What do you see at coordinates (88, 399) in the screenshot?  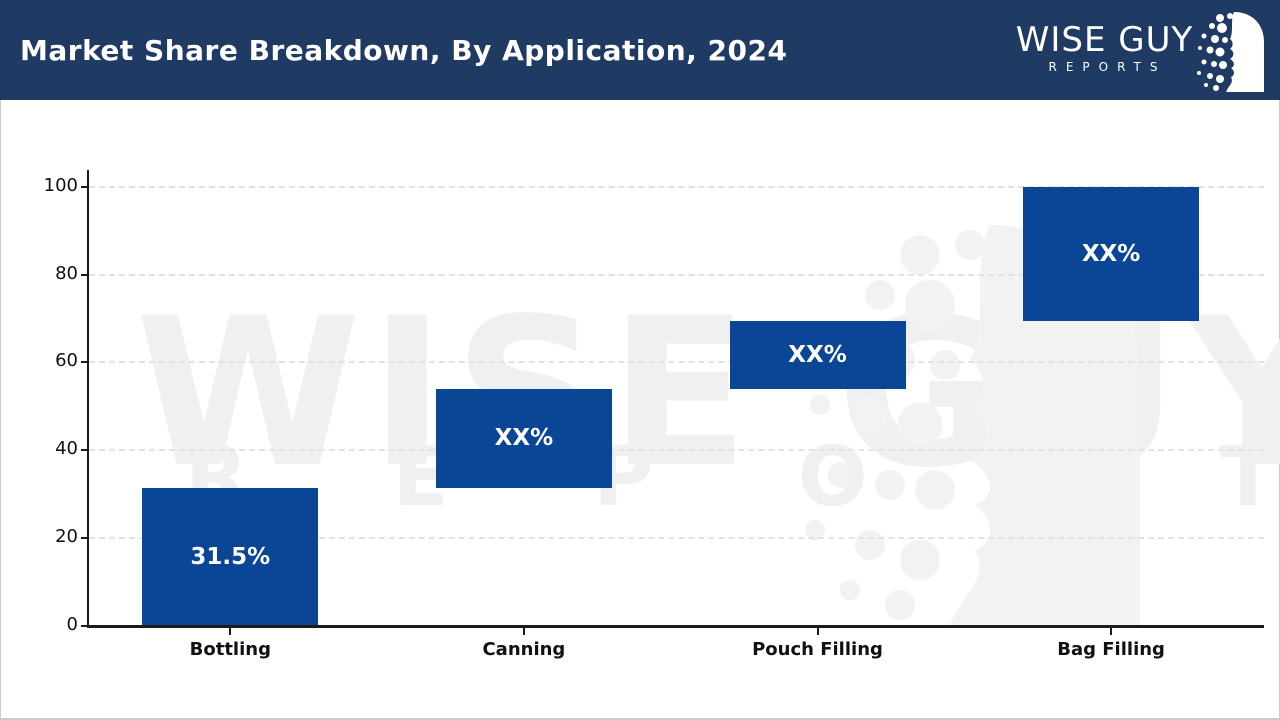 I see `y-axis-line` at bounding box center [88, 399].